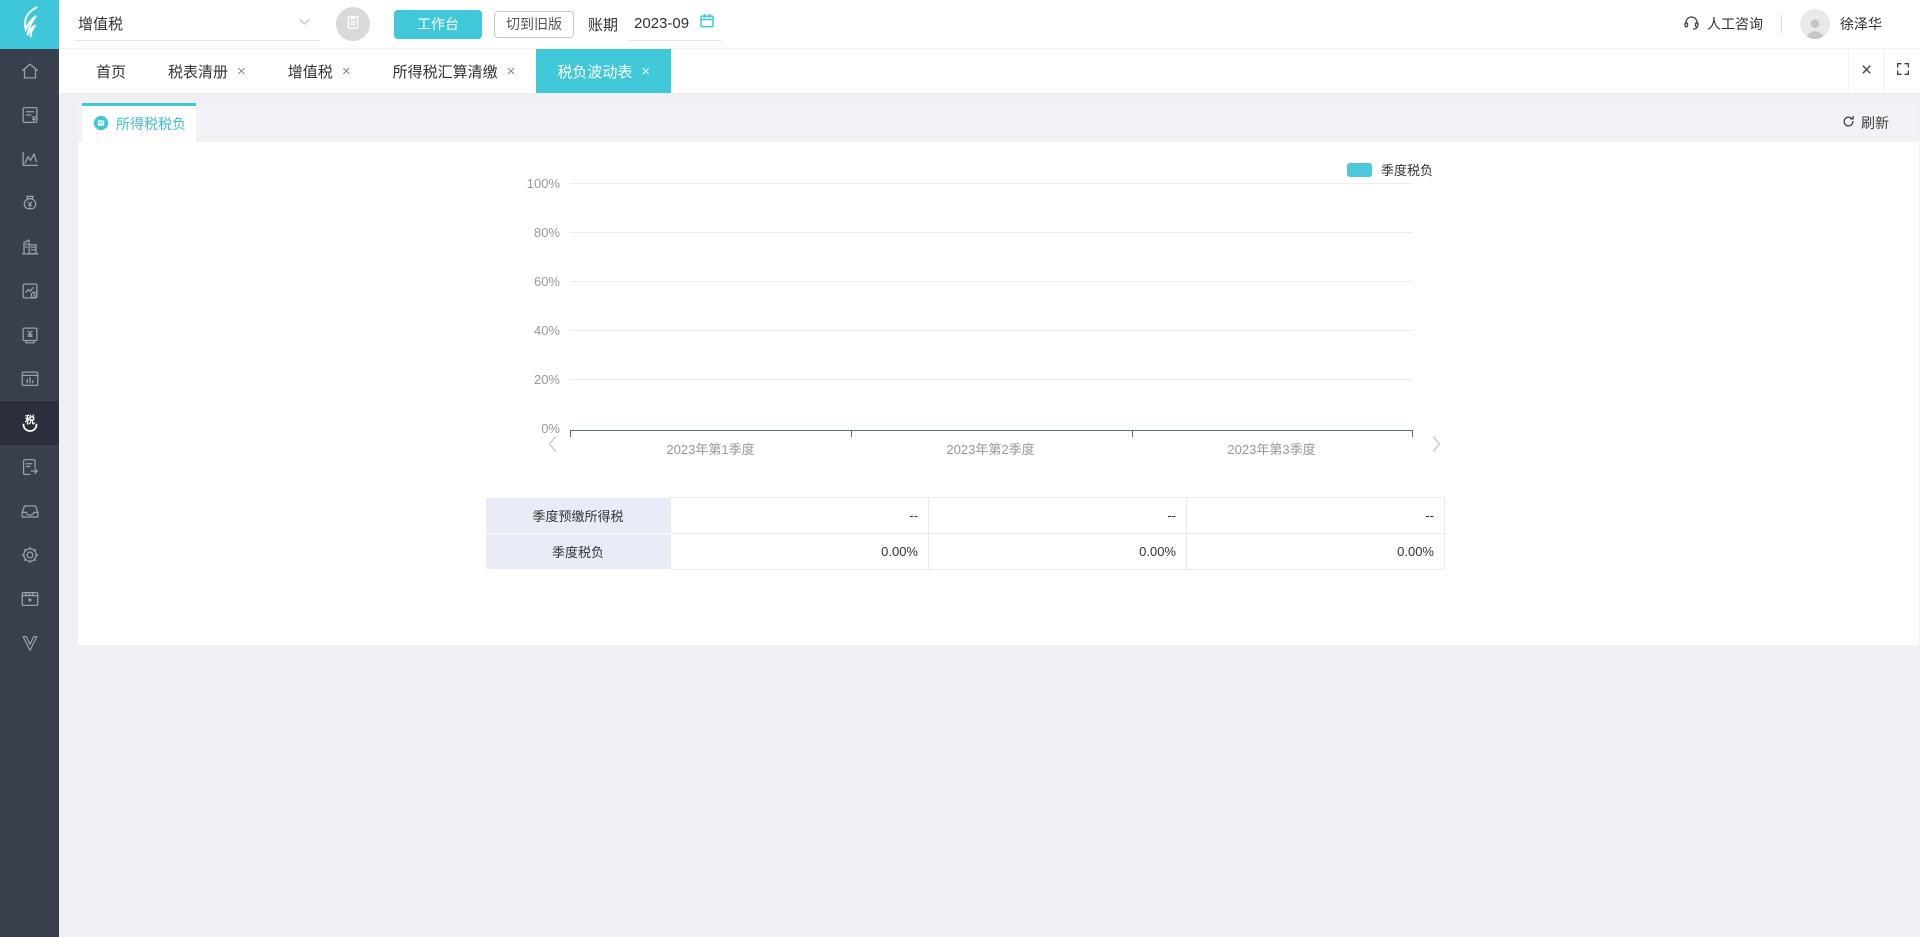 The height and width of the screenshot is (937, 1920). I want to click on tab-income-tax-burden: 所得税税负, so click(139, 122).